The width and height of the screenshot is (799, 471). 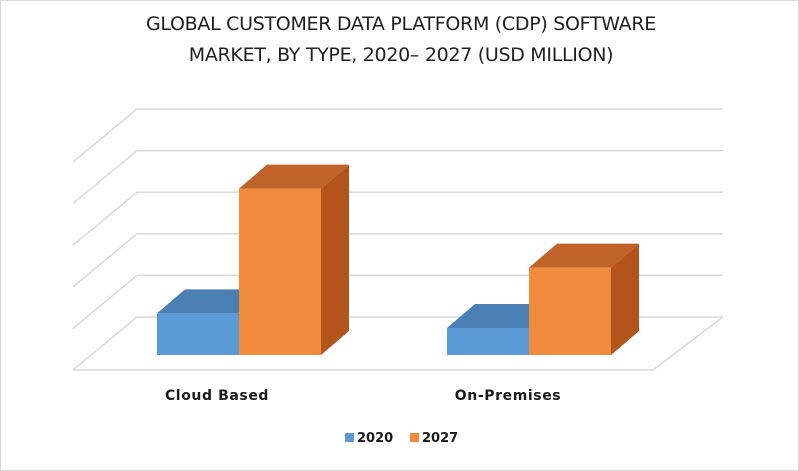 I want to click on legend-item-2020: 2020, so click(x=369, y=438).